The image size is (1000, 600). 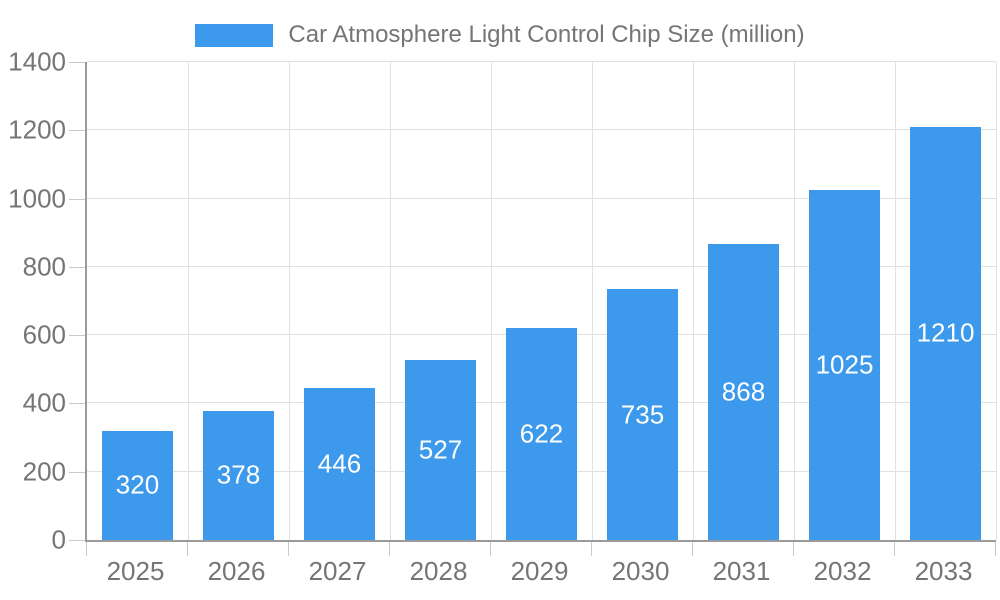 I want to click on y-axis-tick-label: 400, so click(x=44, y=402).